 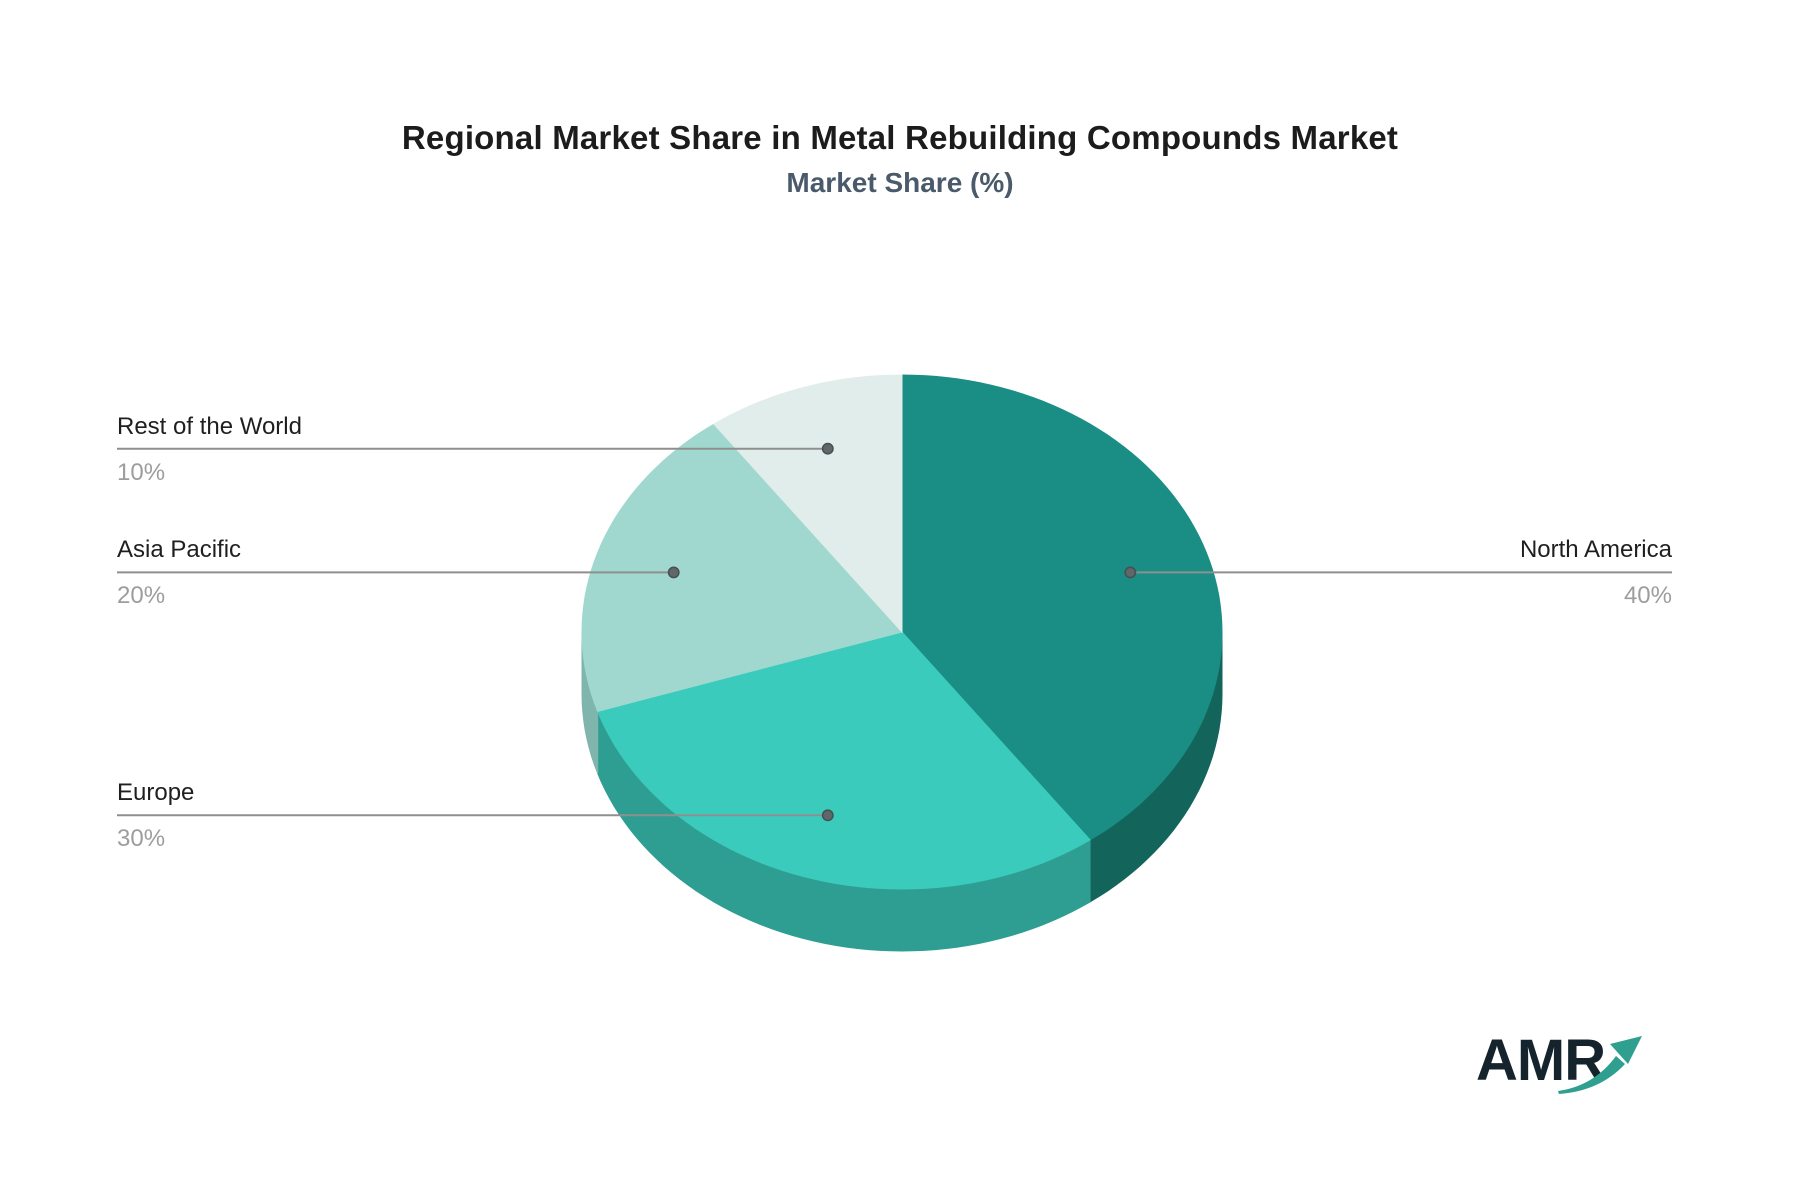 What do you see at coordinates (673, 572) in the screenshot?
I see `leader-dot-asia-pacific` at bounding box center [673, 572].